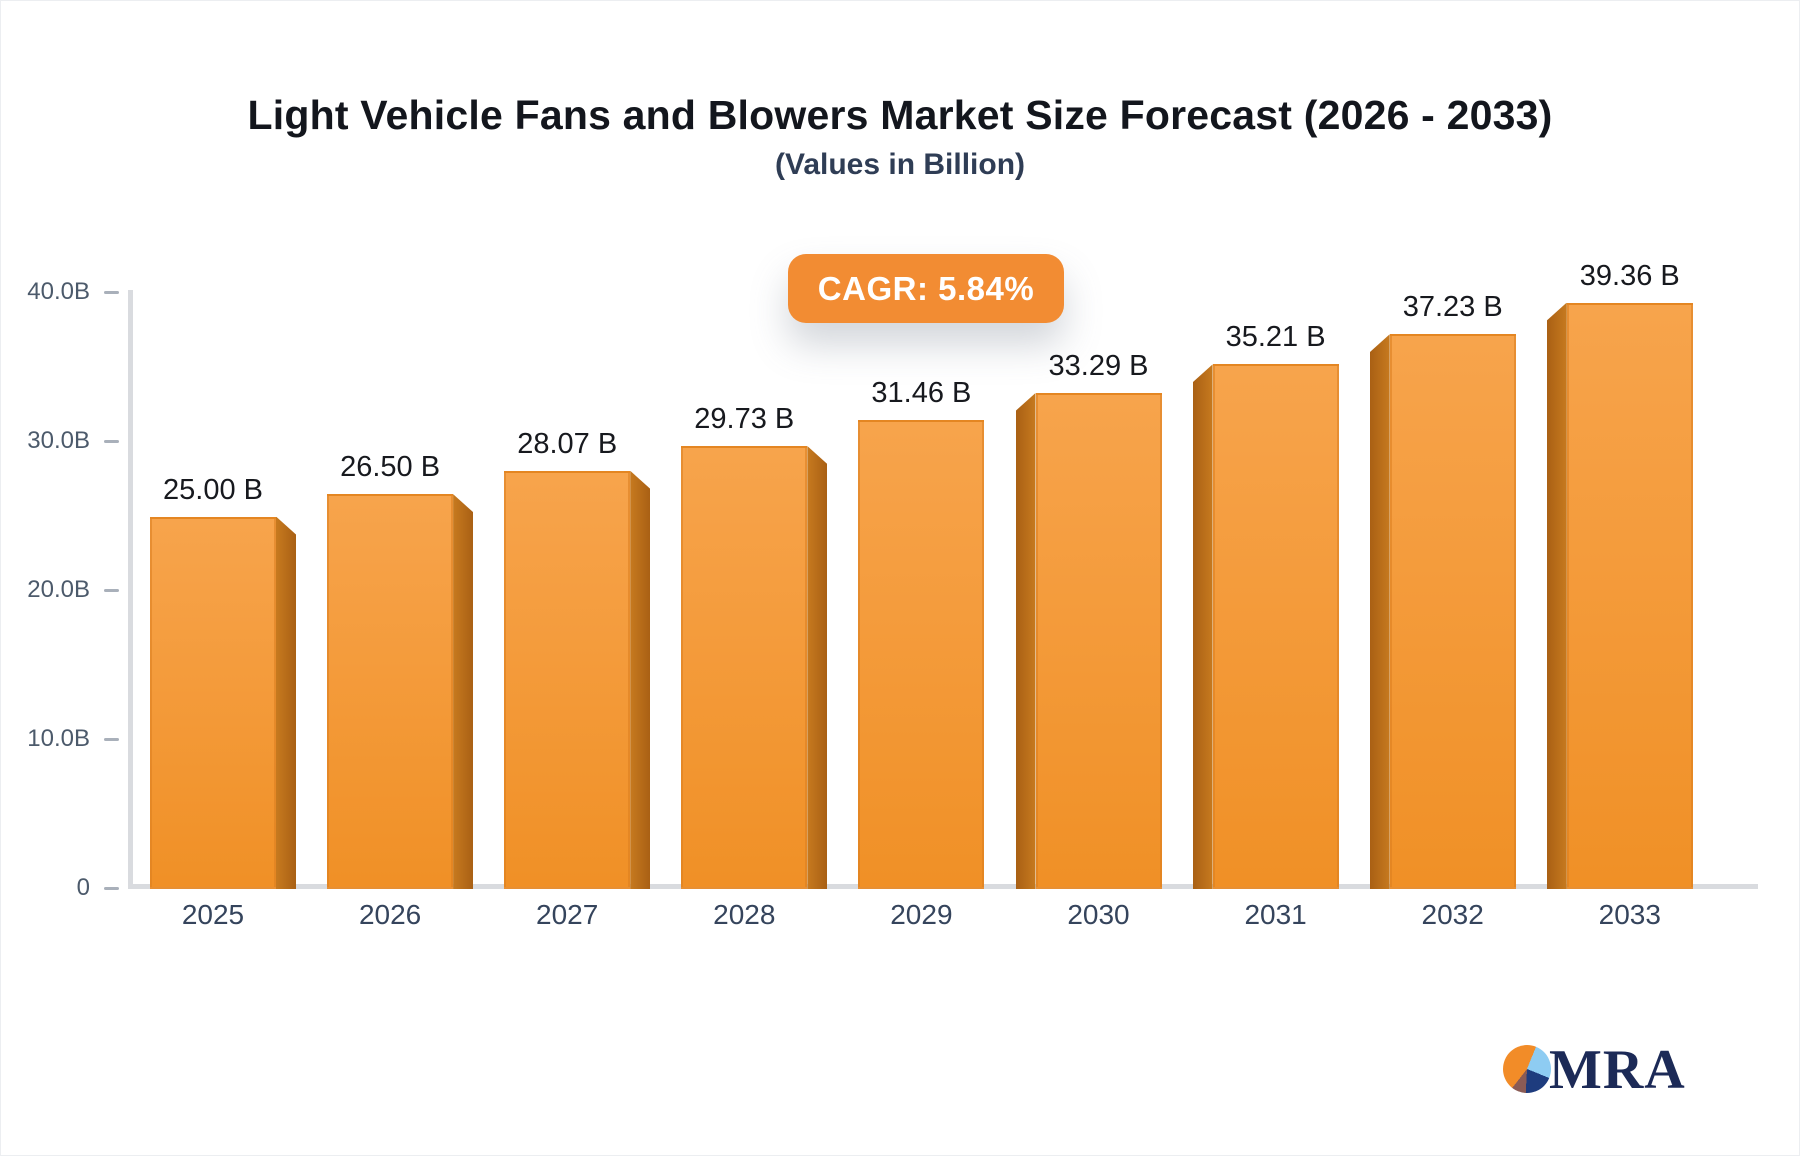  I want to click on brand-logo: MRA, so click(1633, 1070).